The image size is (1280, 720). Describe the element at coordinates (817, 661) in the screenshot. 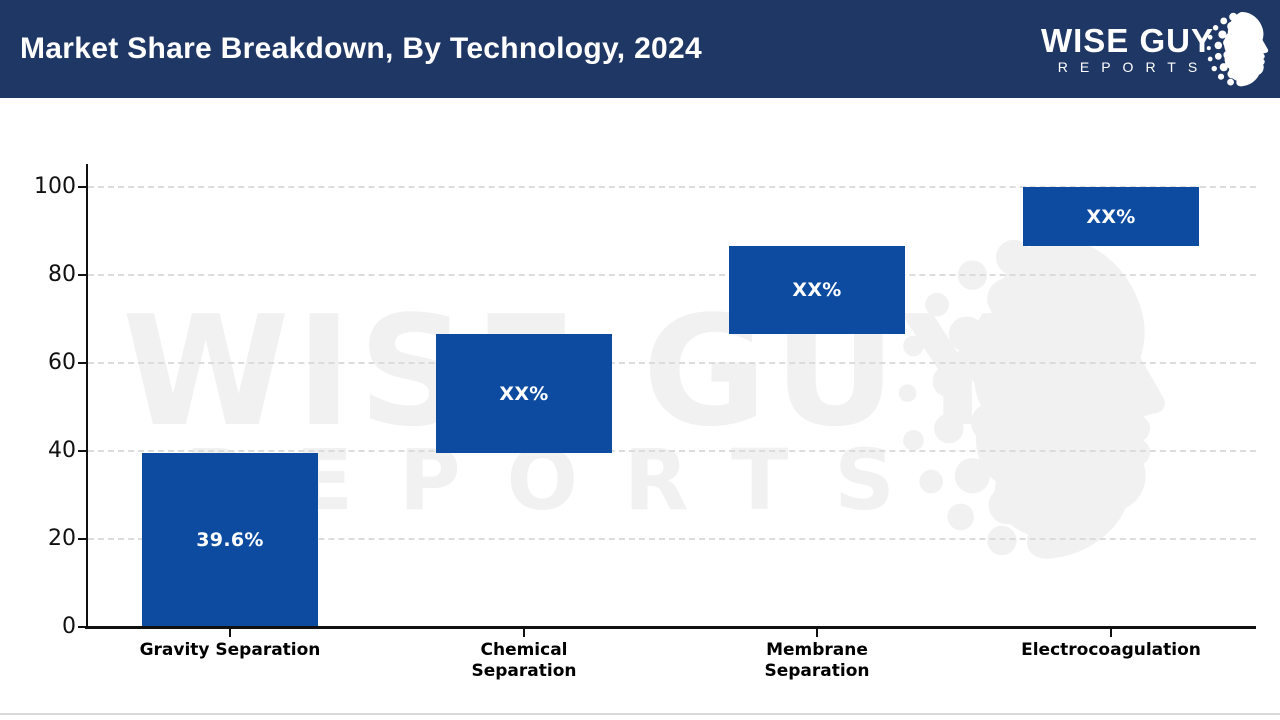

I see `x-axis-label: Membrane Separation` at that location.